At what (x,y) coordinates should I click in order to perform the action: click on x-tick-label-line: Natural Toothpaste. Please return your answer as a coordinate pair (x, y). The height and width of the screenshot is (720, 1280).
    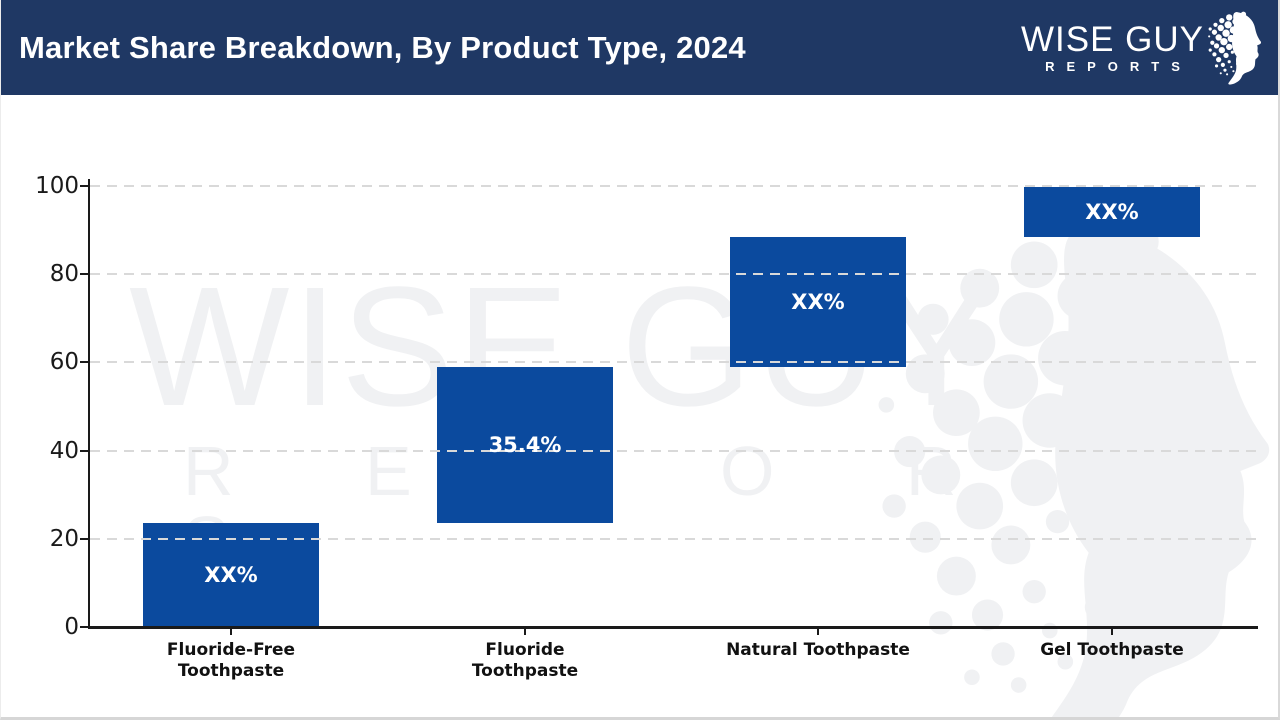
    Looking at the image, I should click on (818, 650).